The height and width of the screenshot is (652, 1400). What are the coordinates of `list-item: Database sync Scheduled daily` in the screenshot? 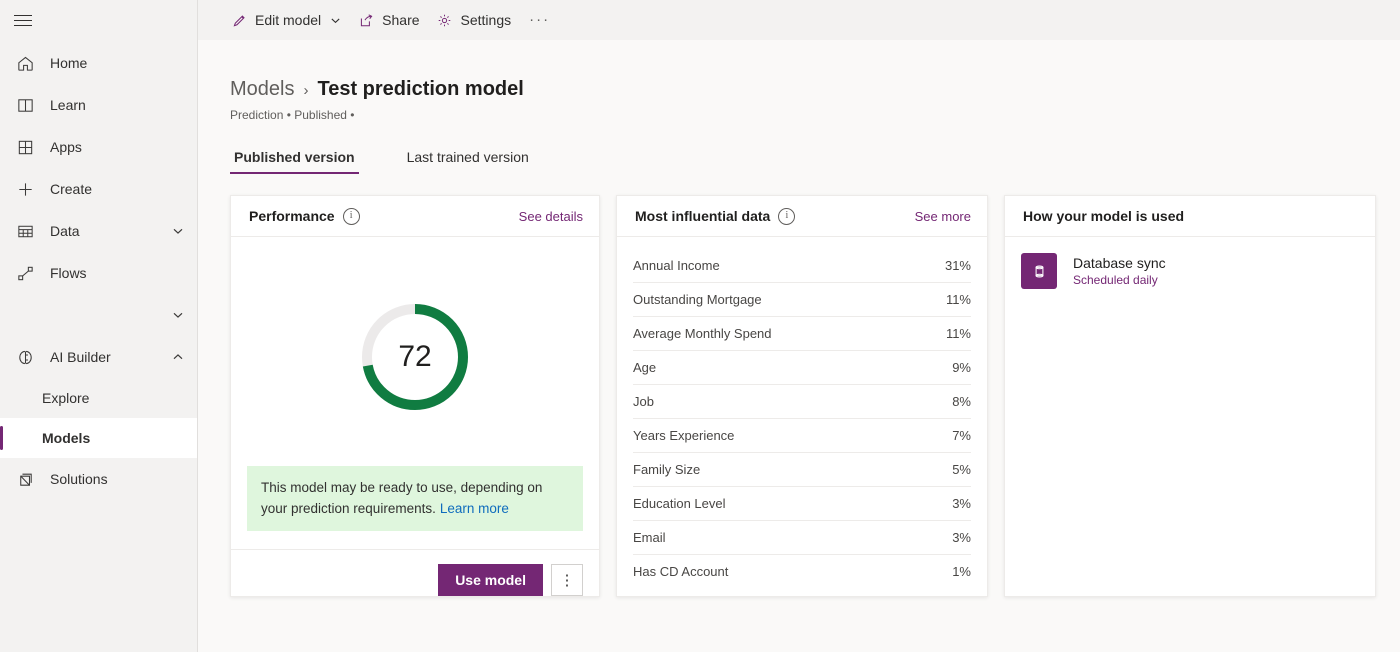 It's located at (1190, 271).